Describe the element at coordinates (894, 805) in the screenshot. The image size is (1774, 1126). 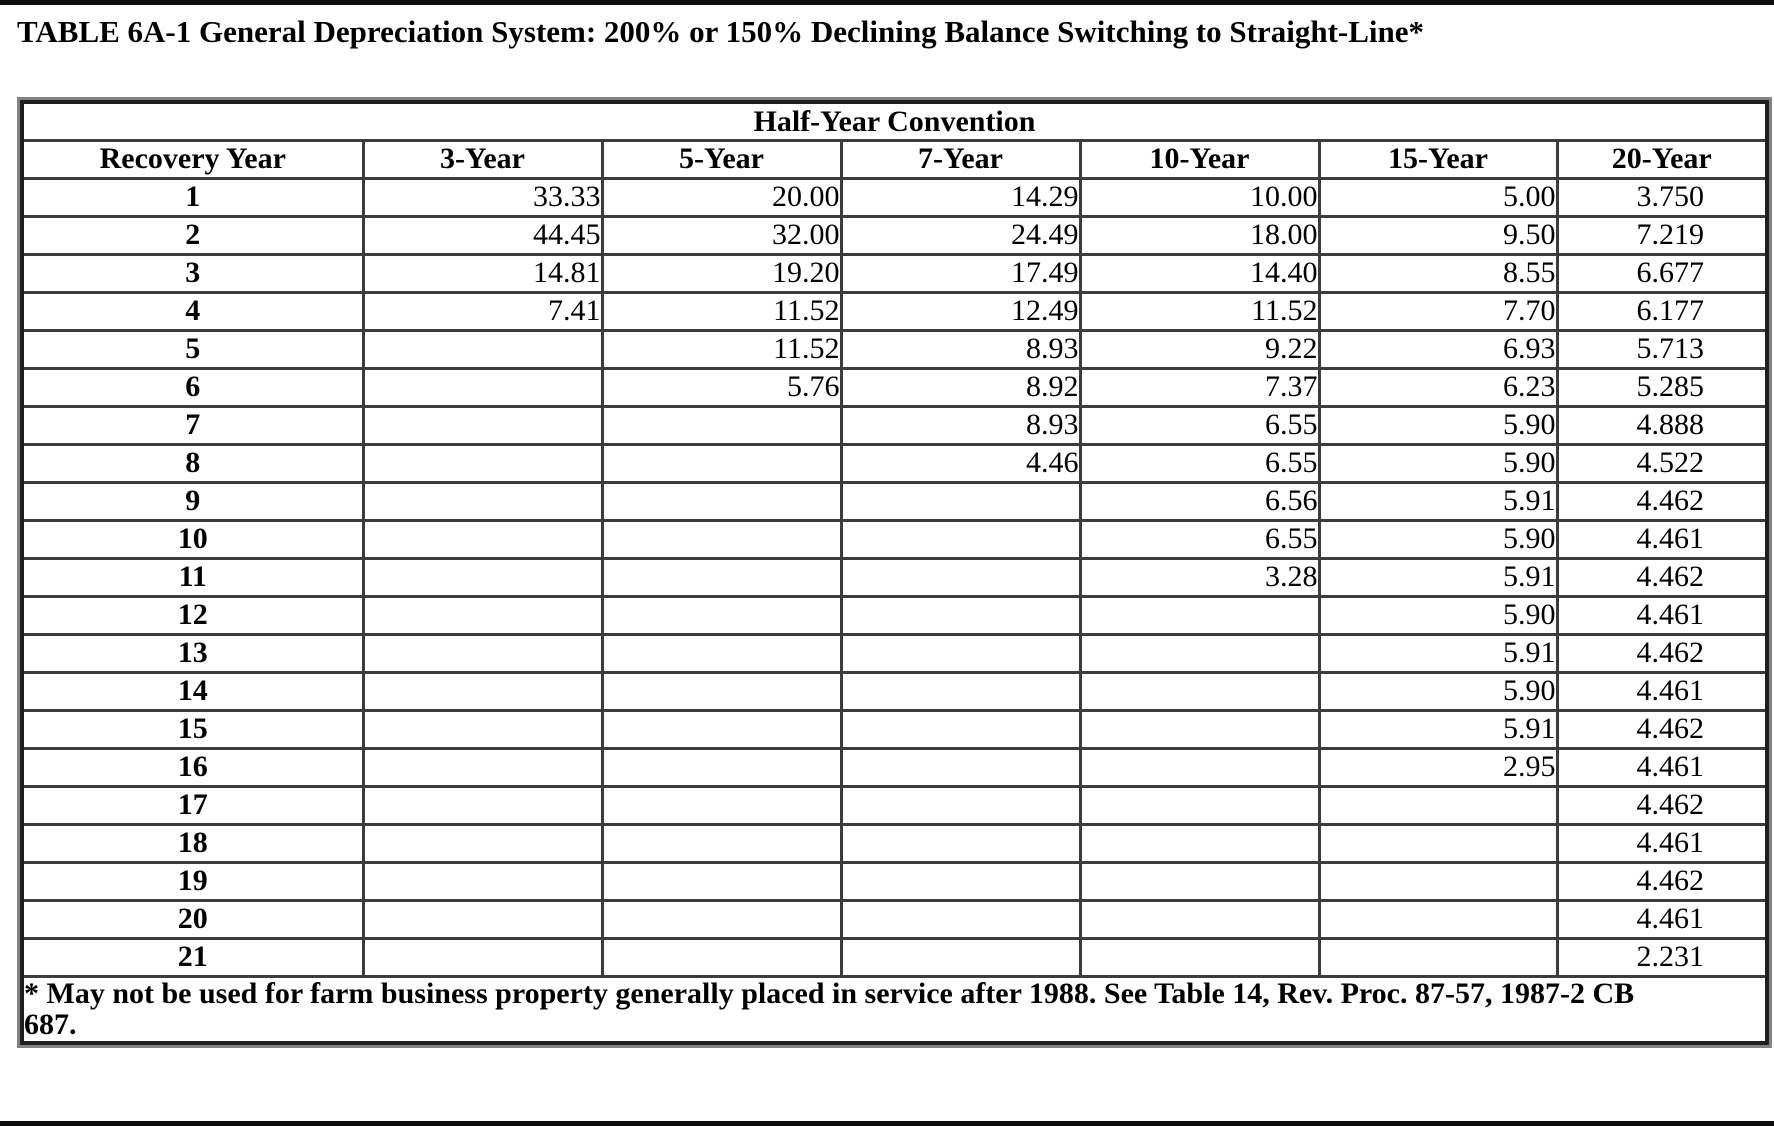
I see `table-row: 17 4.462` at that location.